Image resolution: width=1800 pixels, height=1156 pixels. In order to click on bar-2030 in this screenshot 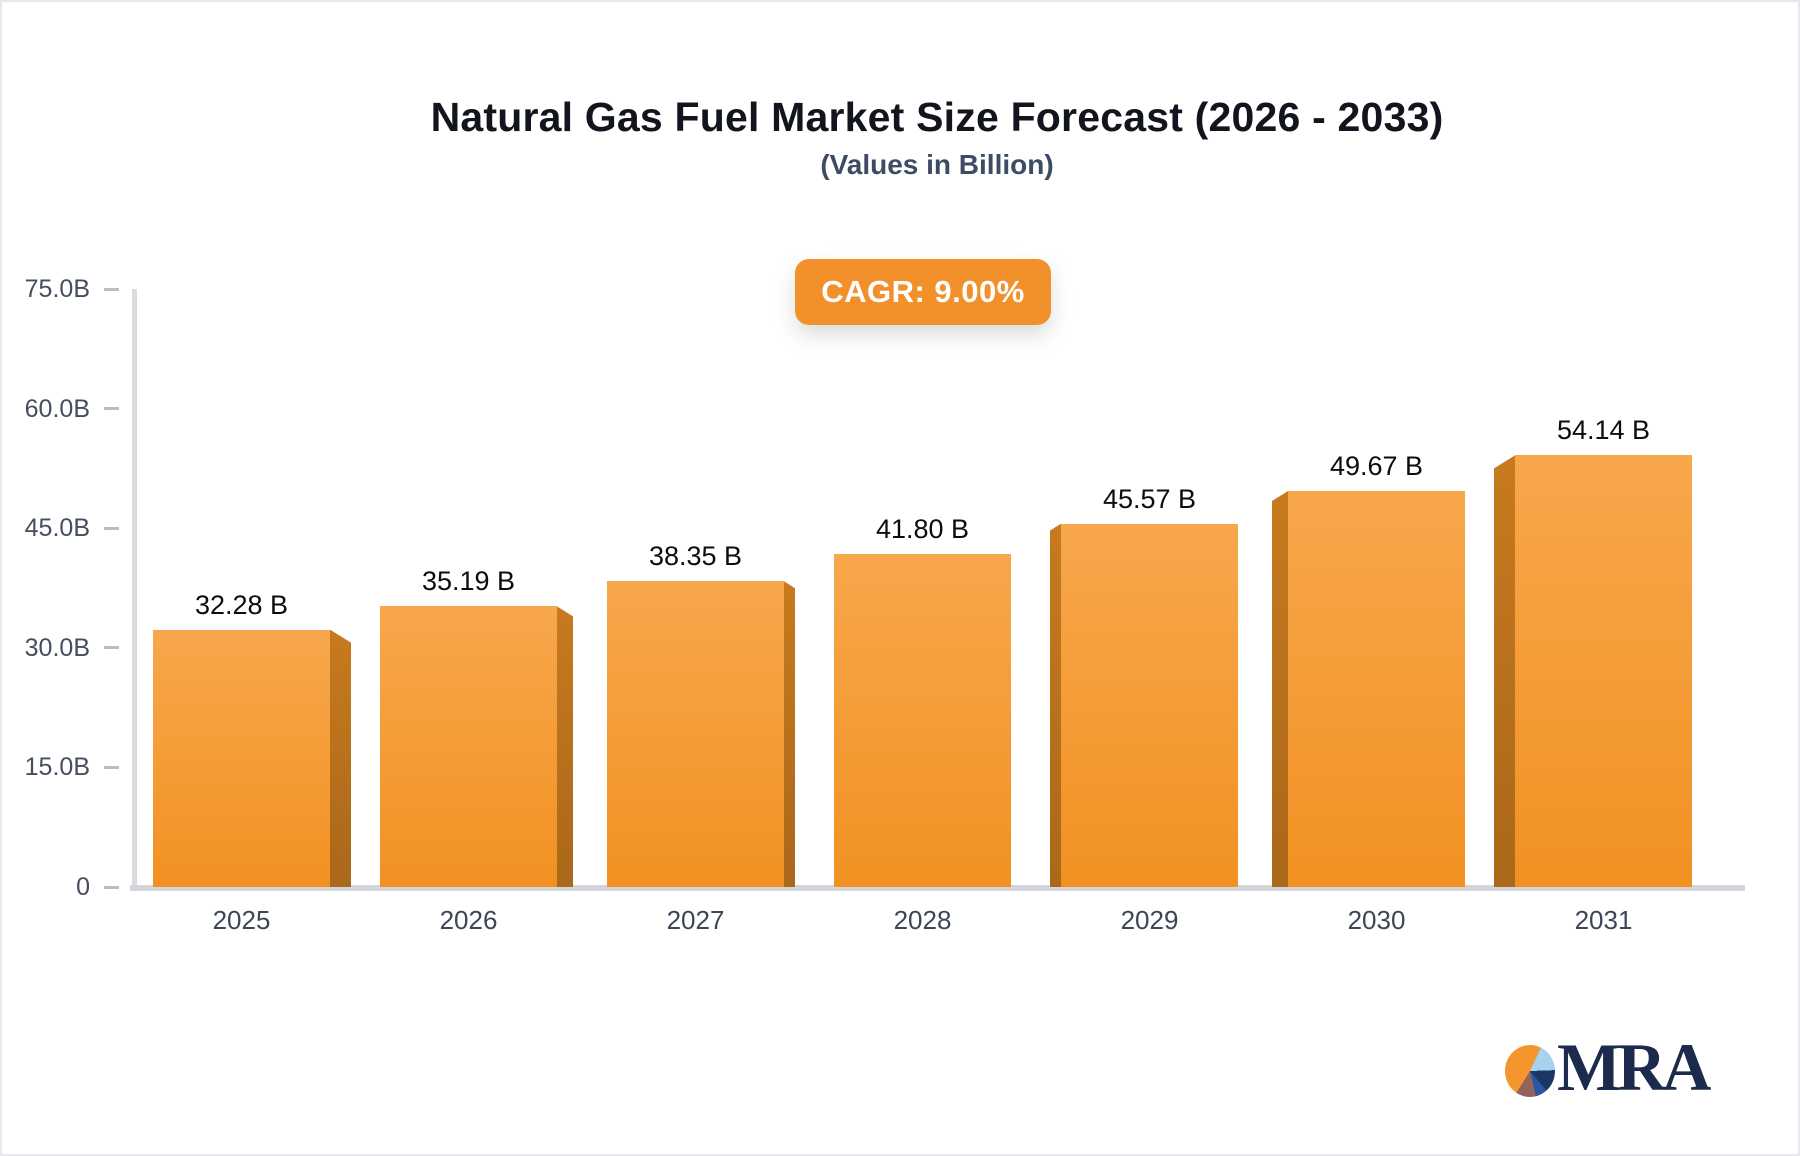, I will do `click(1376, 688)`.